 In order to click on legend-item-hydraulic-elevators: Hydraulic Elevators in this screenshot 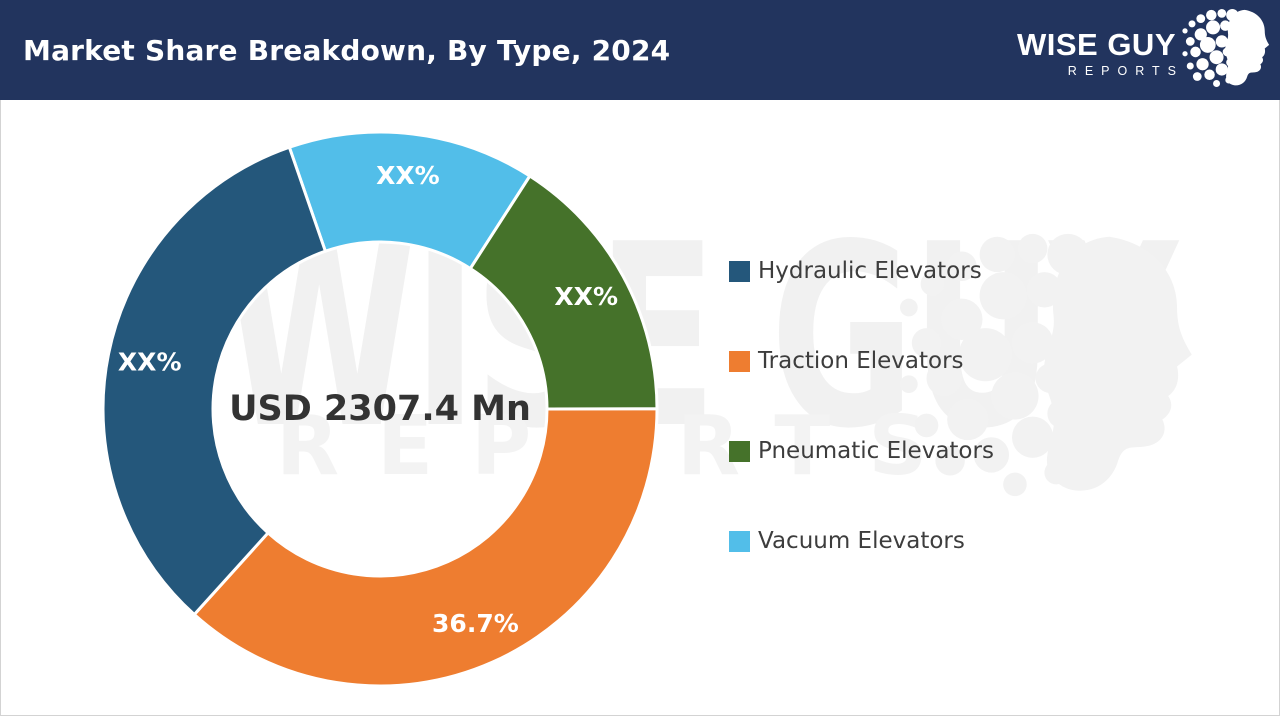, I will do `click(861, 271)`.